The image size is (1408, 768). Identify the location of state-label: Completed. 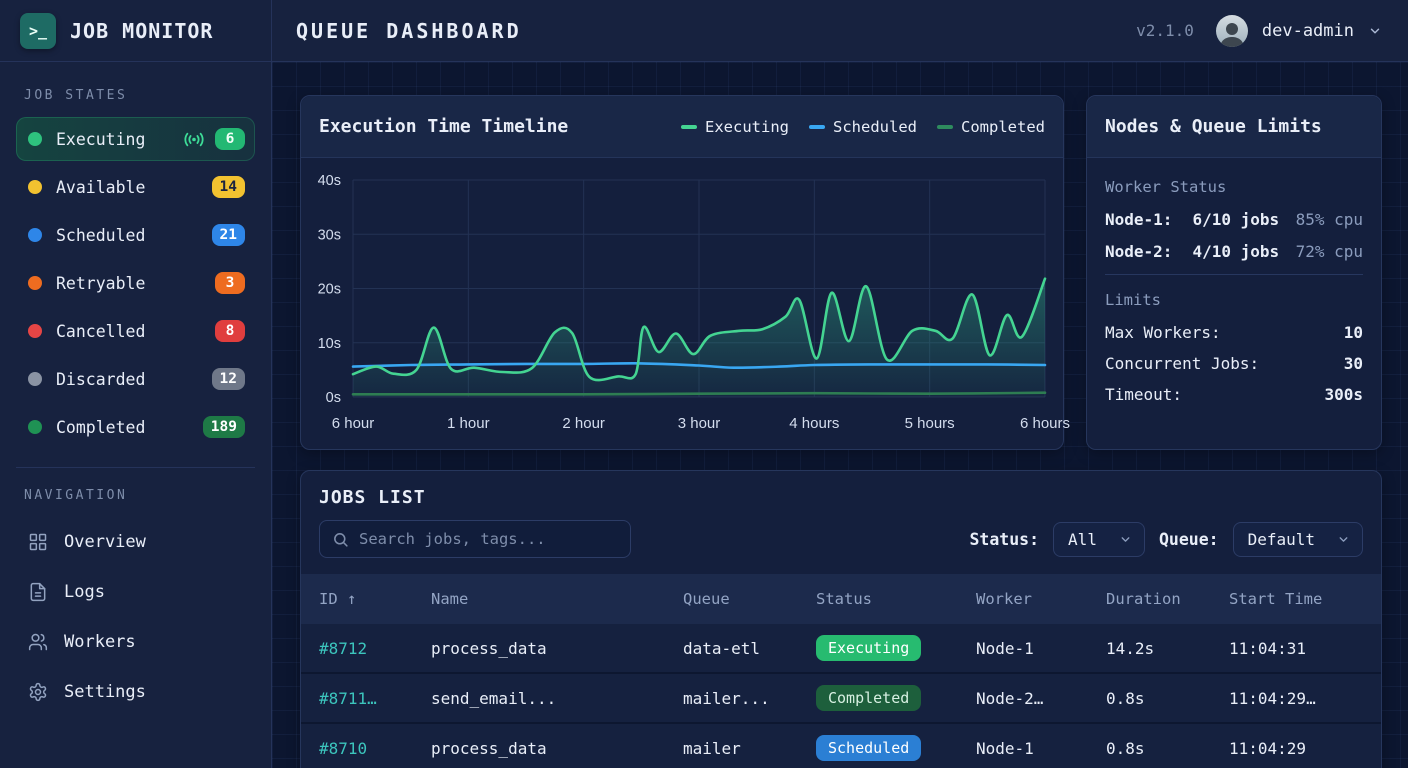
(101, 427).